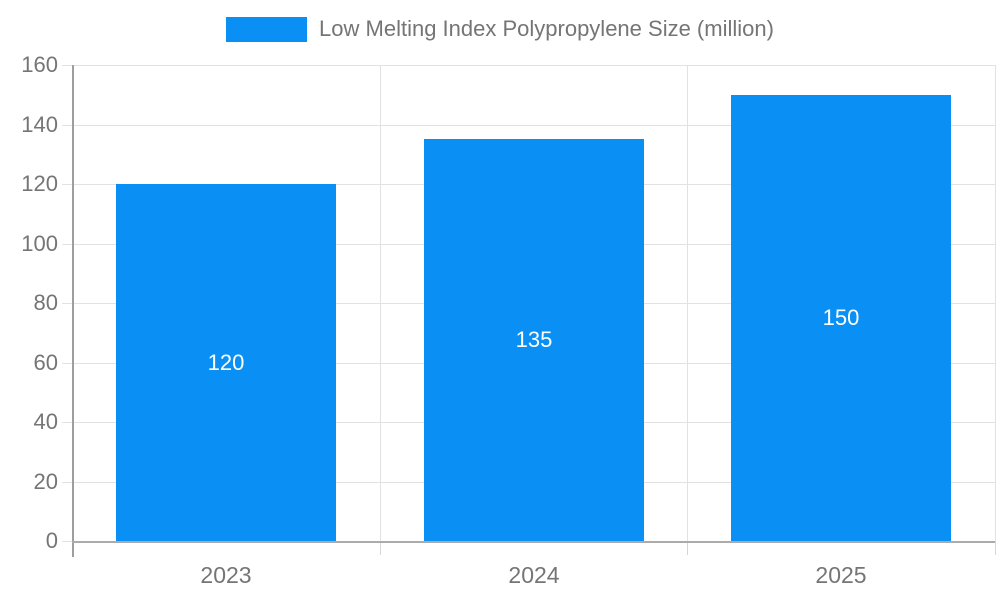 This screenshot has width=1000, height=600. Describe the element at coordinates (45, 481) in the screenshot. I see `y-axis-tick-label: 20` at that location.